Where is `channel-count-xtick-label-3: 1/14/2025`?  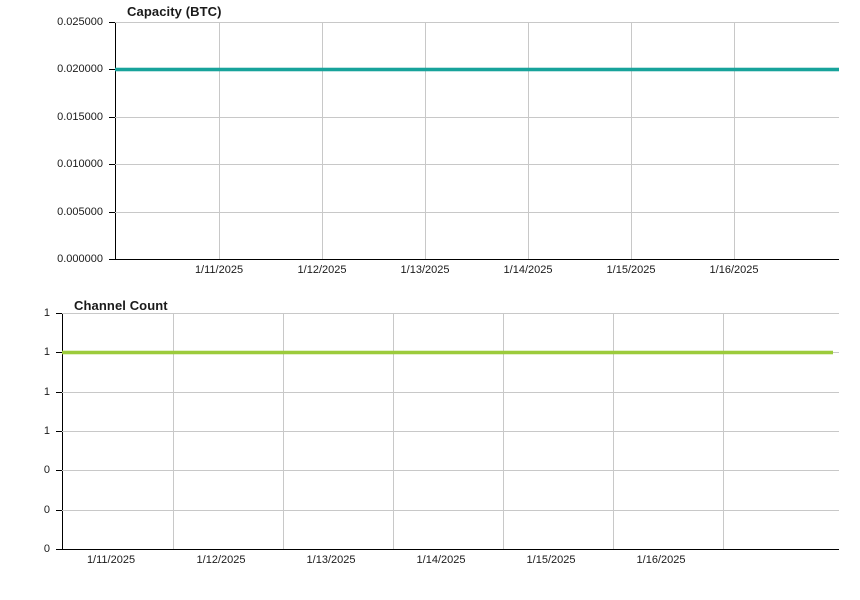 channel-count-xtick-label-3: 1/14/2025 is located at coordinates (441, 560).